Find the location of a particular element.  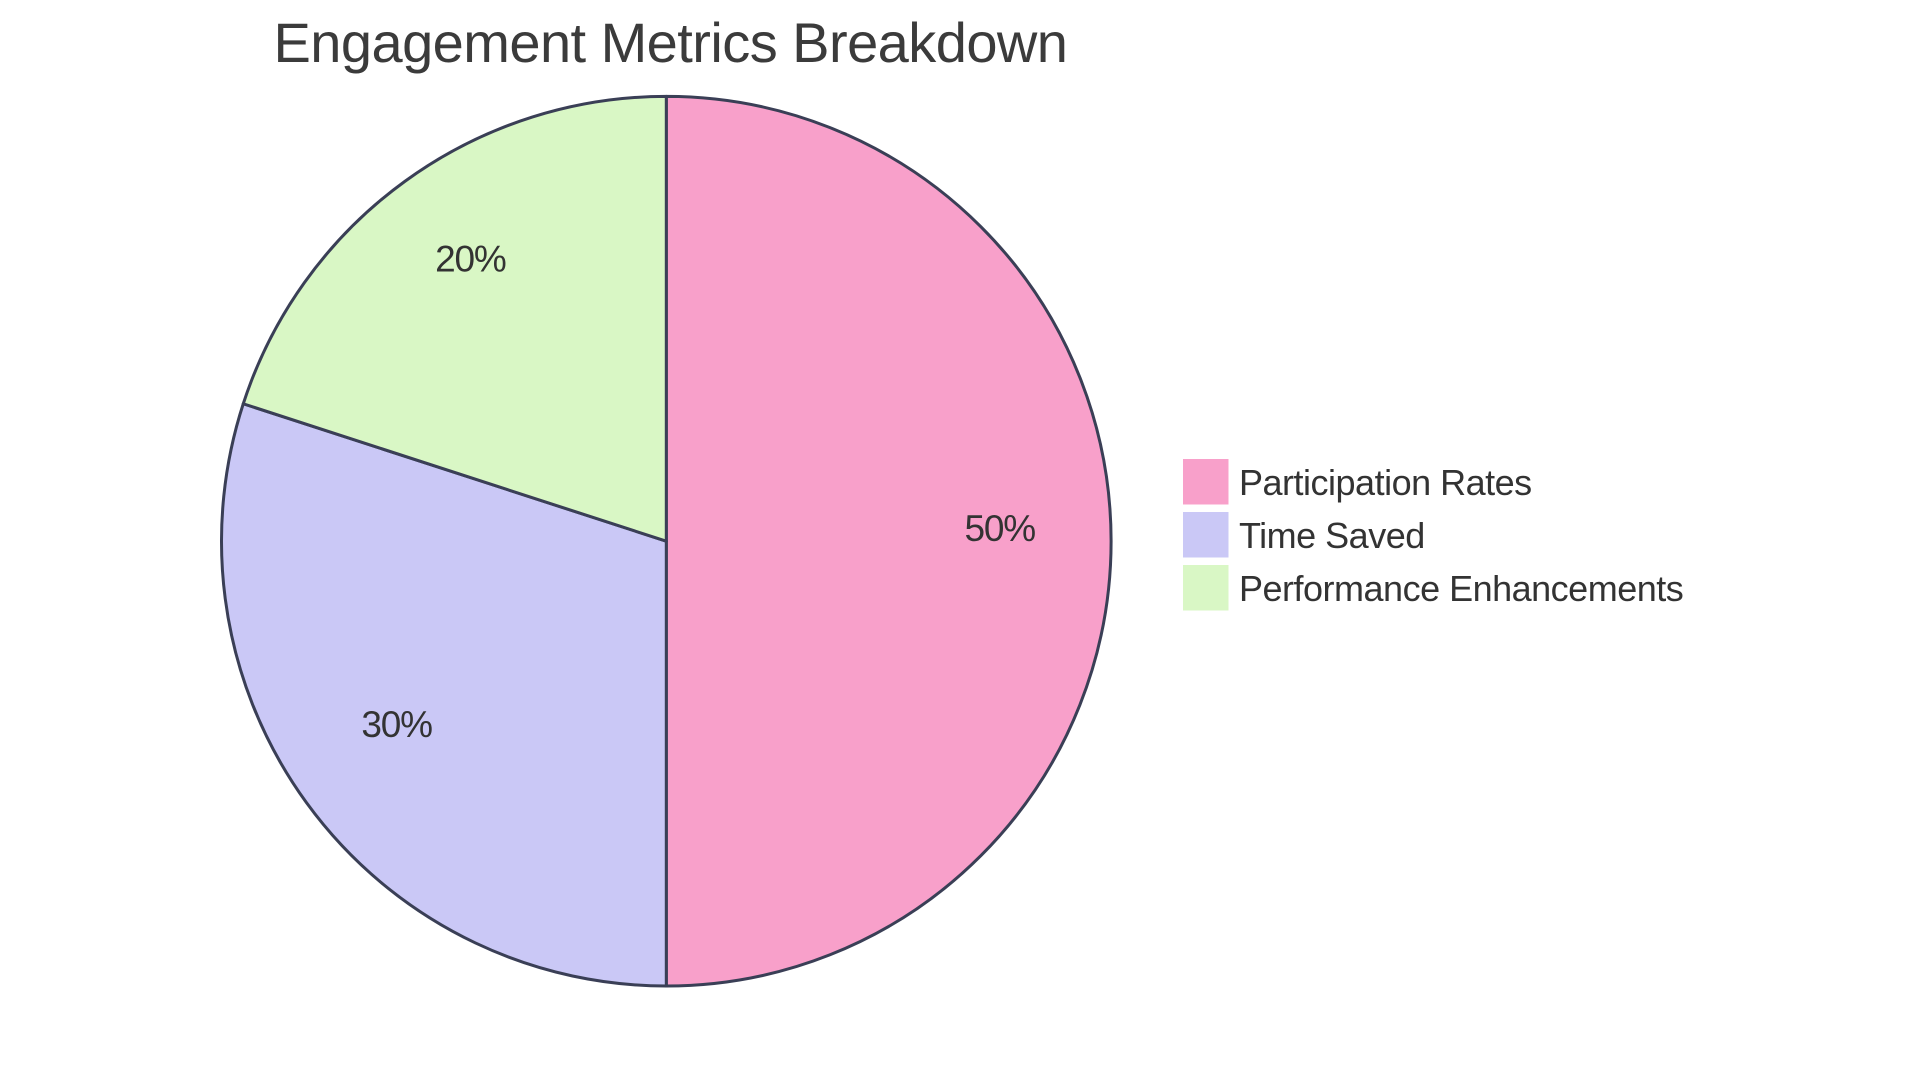

svg-text: Performance Enhancements is located at coordinates (1461, 588).